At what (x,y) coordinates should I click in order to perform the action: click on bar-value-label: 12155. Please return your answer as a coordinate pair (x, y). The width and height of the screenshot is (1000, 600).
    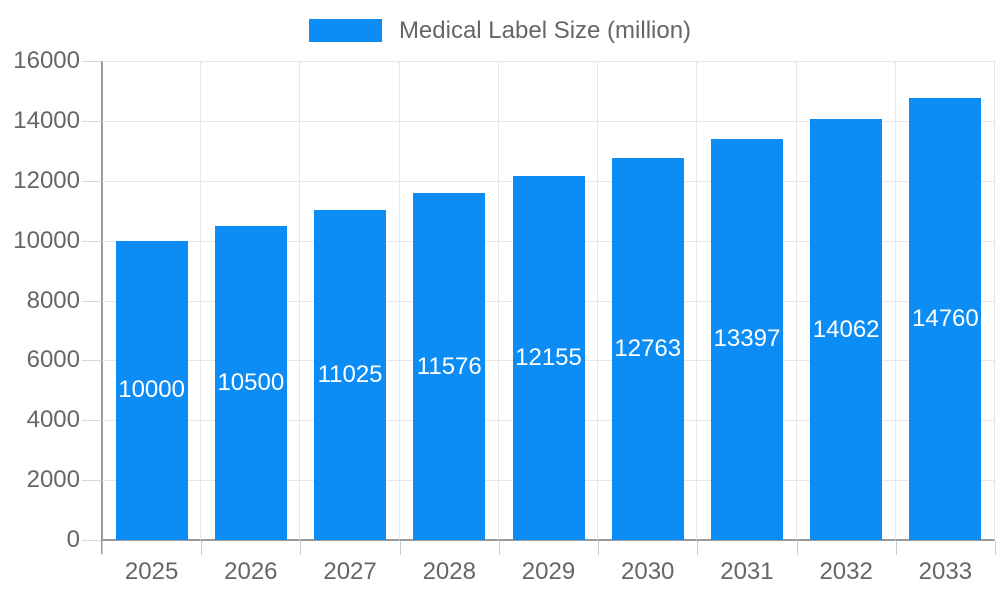
    Looking at the image, I should click on (548, 358).